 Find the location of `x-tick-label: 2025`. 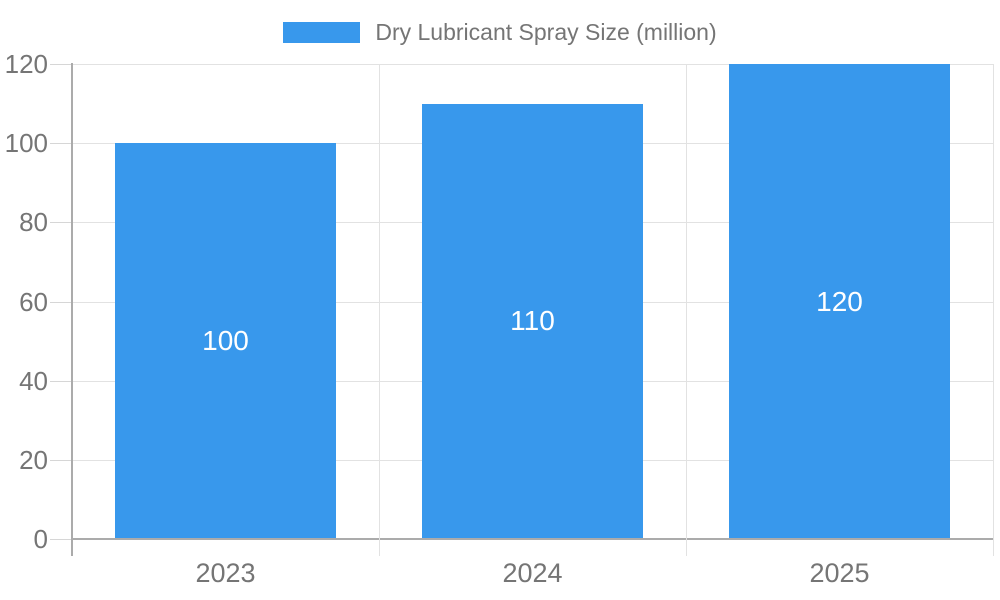

x-tick-label: 2025 is located at coordinates (839, 573).